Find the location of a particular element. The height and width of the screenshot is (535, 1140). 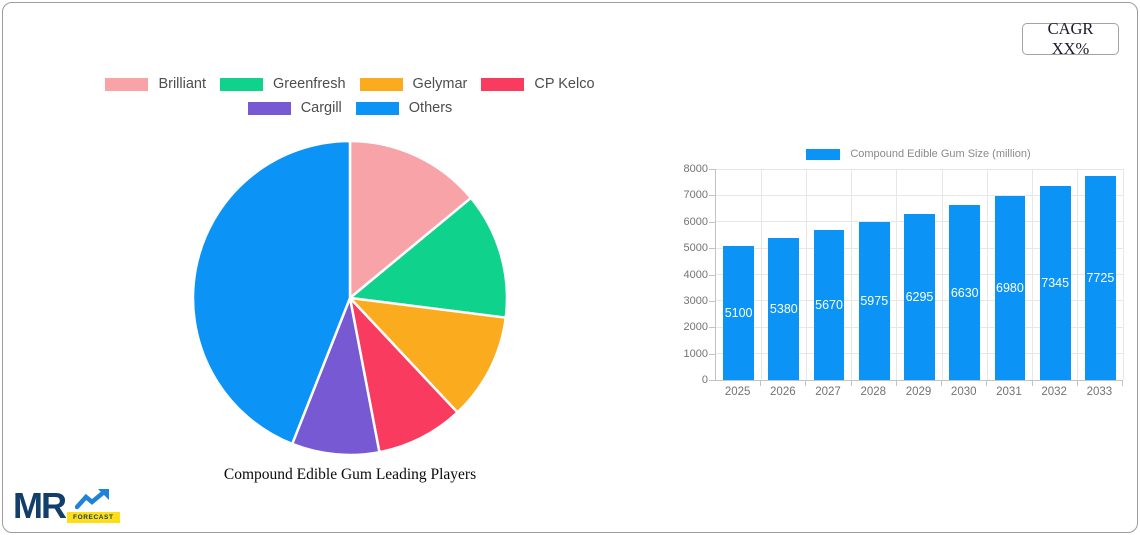

pie-slice-gelymar is located at coordinates (428, 355).